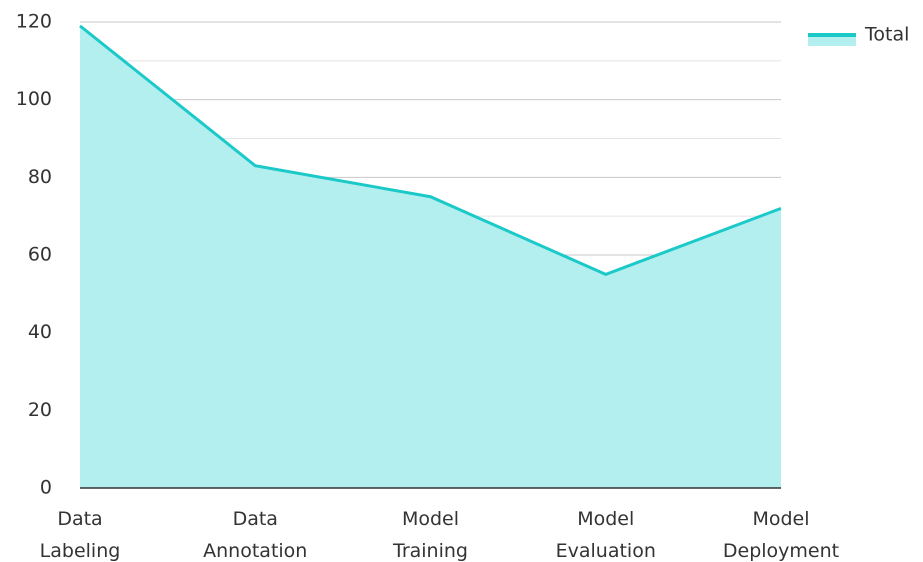  Describe the element at coordinates (606, 535) in the screenshot. I see `x-tick-label: Model Evaluation` at that location.